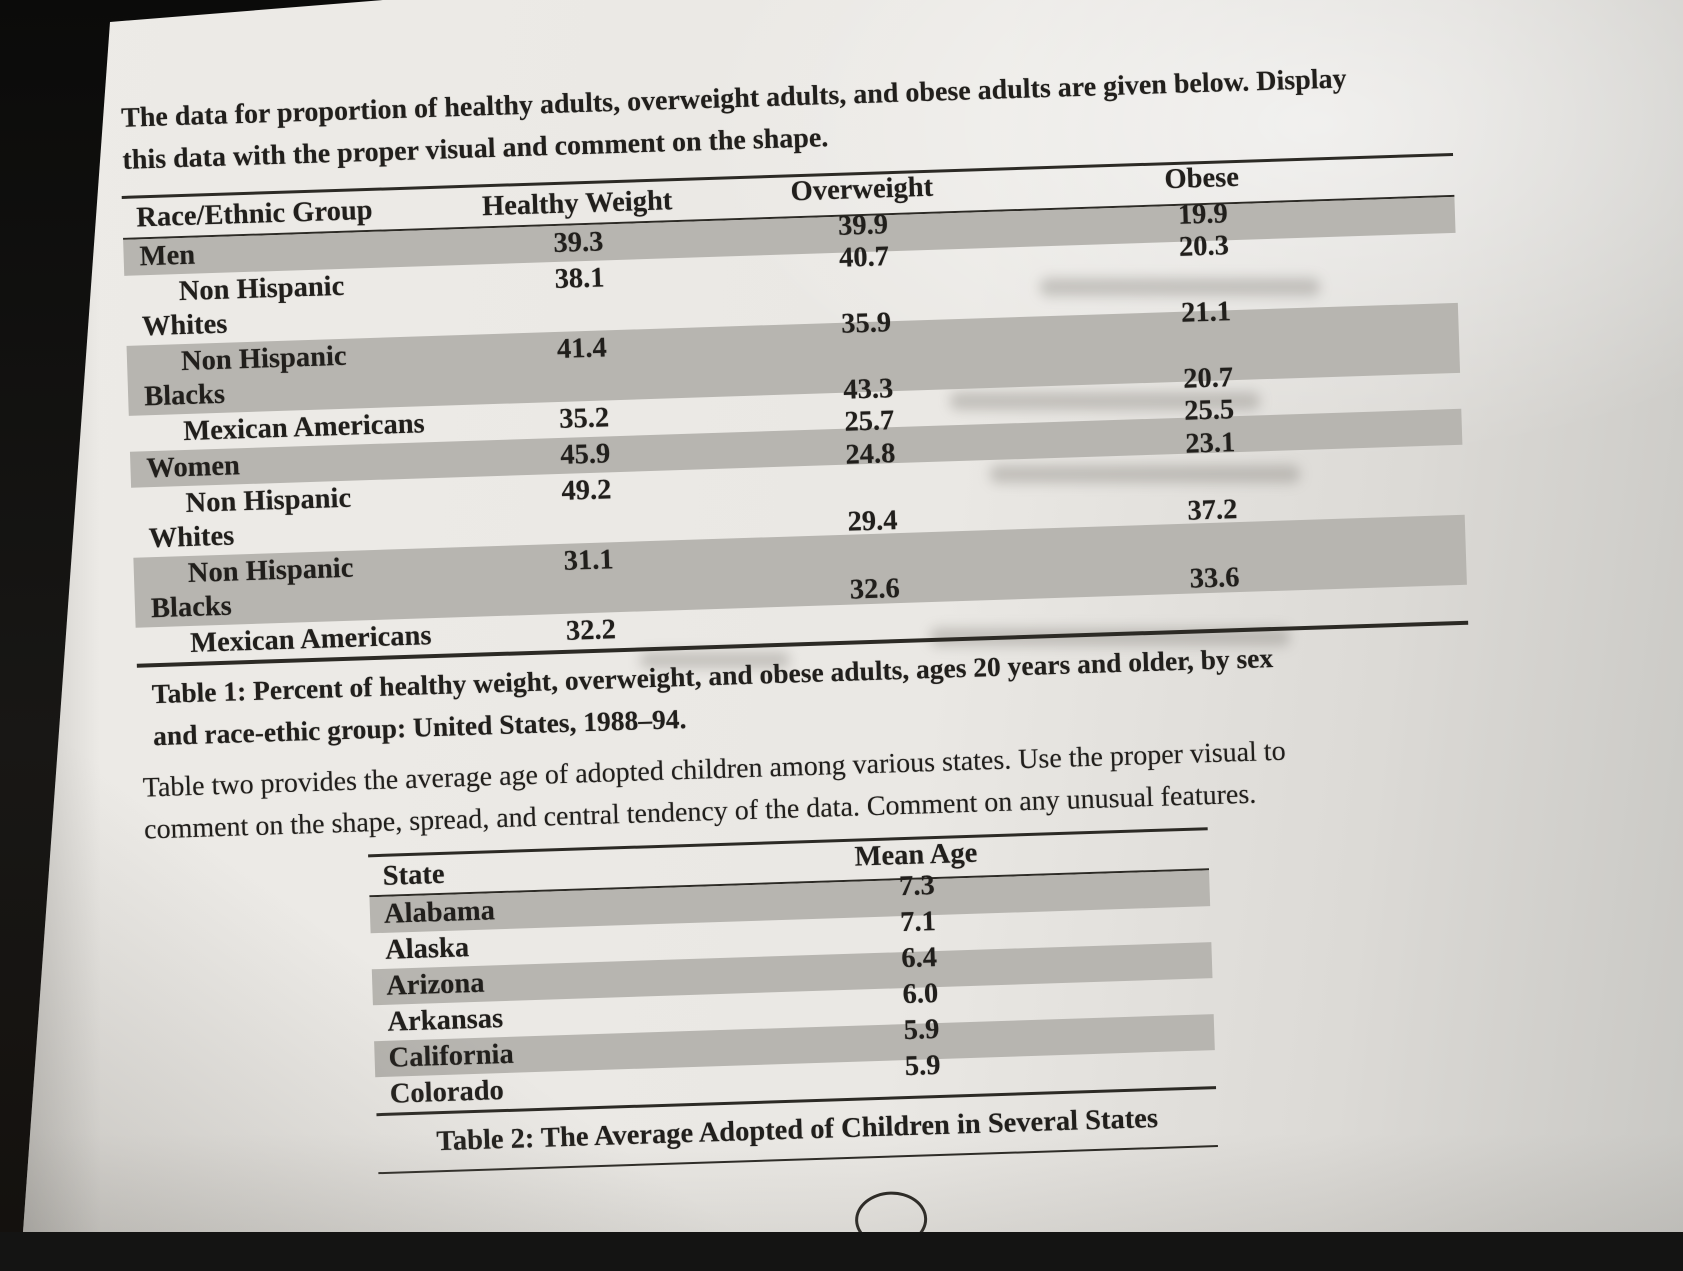 Image resolution: width=1683 pixels, height=1271 pixels. Describe the element at coordinates (577, 204) in the screenshot. I see `column-header-healthy-weight: Healthy Weight` at that location.